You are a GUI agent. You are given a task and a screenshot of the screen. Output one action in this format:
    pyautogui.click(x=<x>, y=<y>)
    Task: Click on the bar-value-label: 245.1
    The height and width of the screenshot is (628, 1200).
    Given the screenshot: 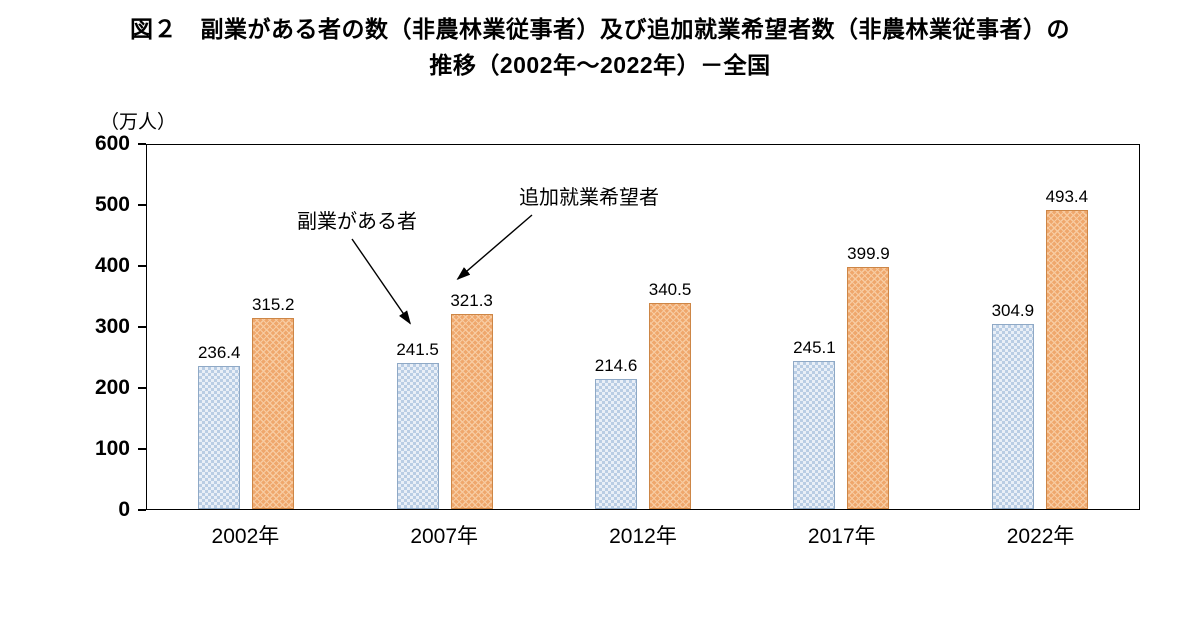 What is the action you would take?
    pyautogui.click(x=814, y=347)
    